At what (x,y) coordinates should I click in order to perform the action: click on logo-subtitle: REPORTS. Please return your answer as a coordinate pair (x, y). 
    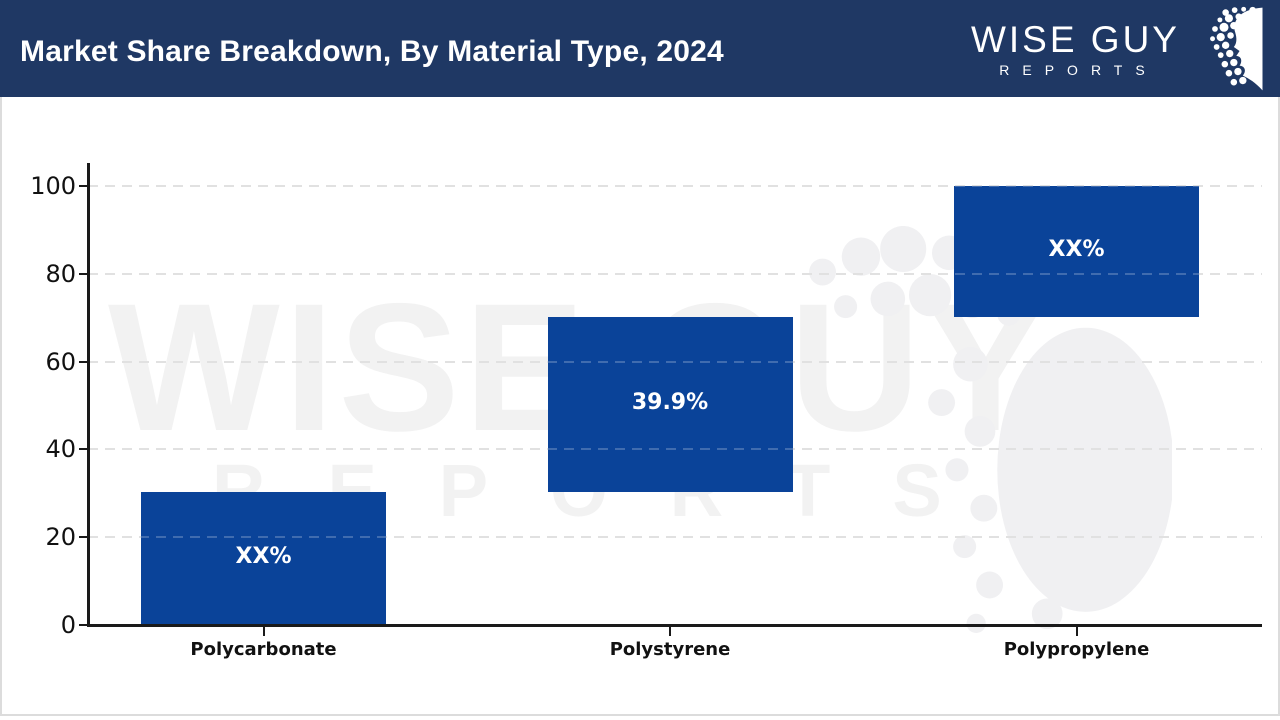
    Looking at the image, I should click on (1078, 70).